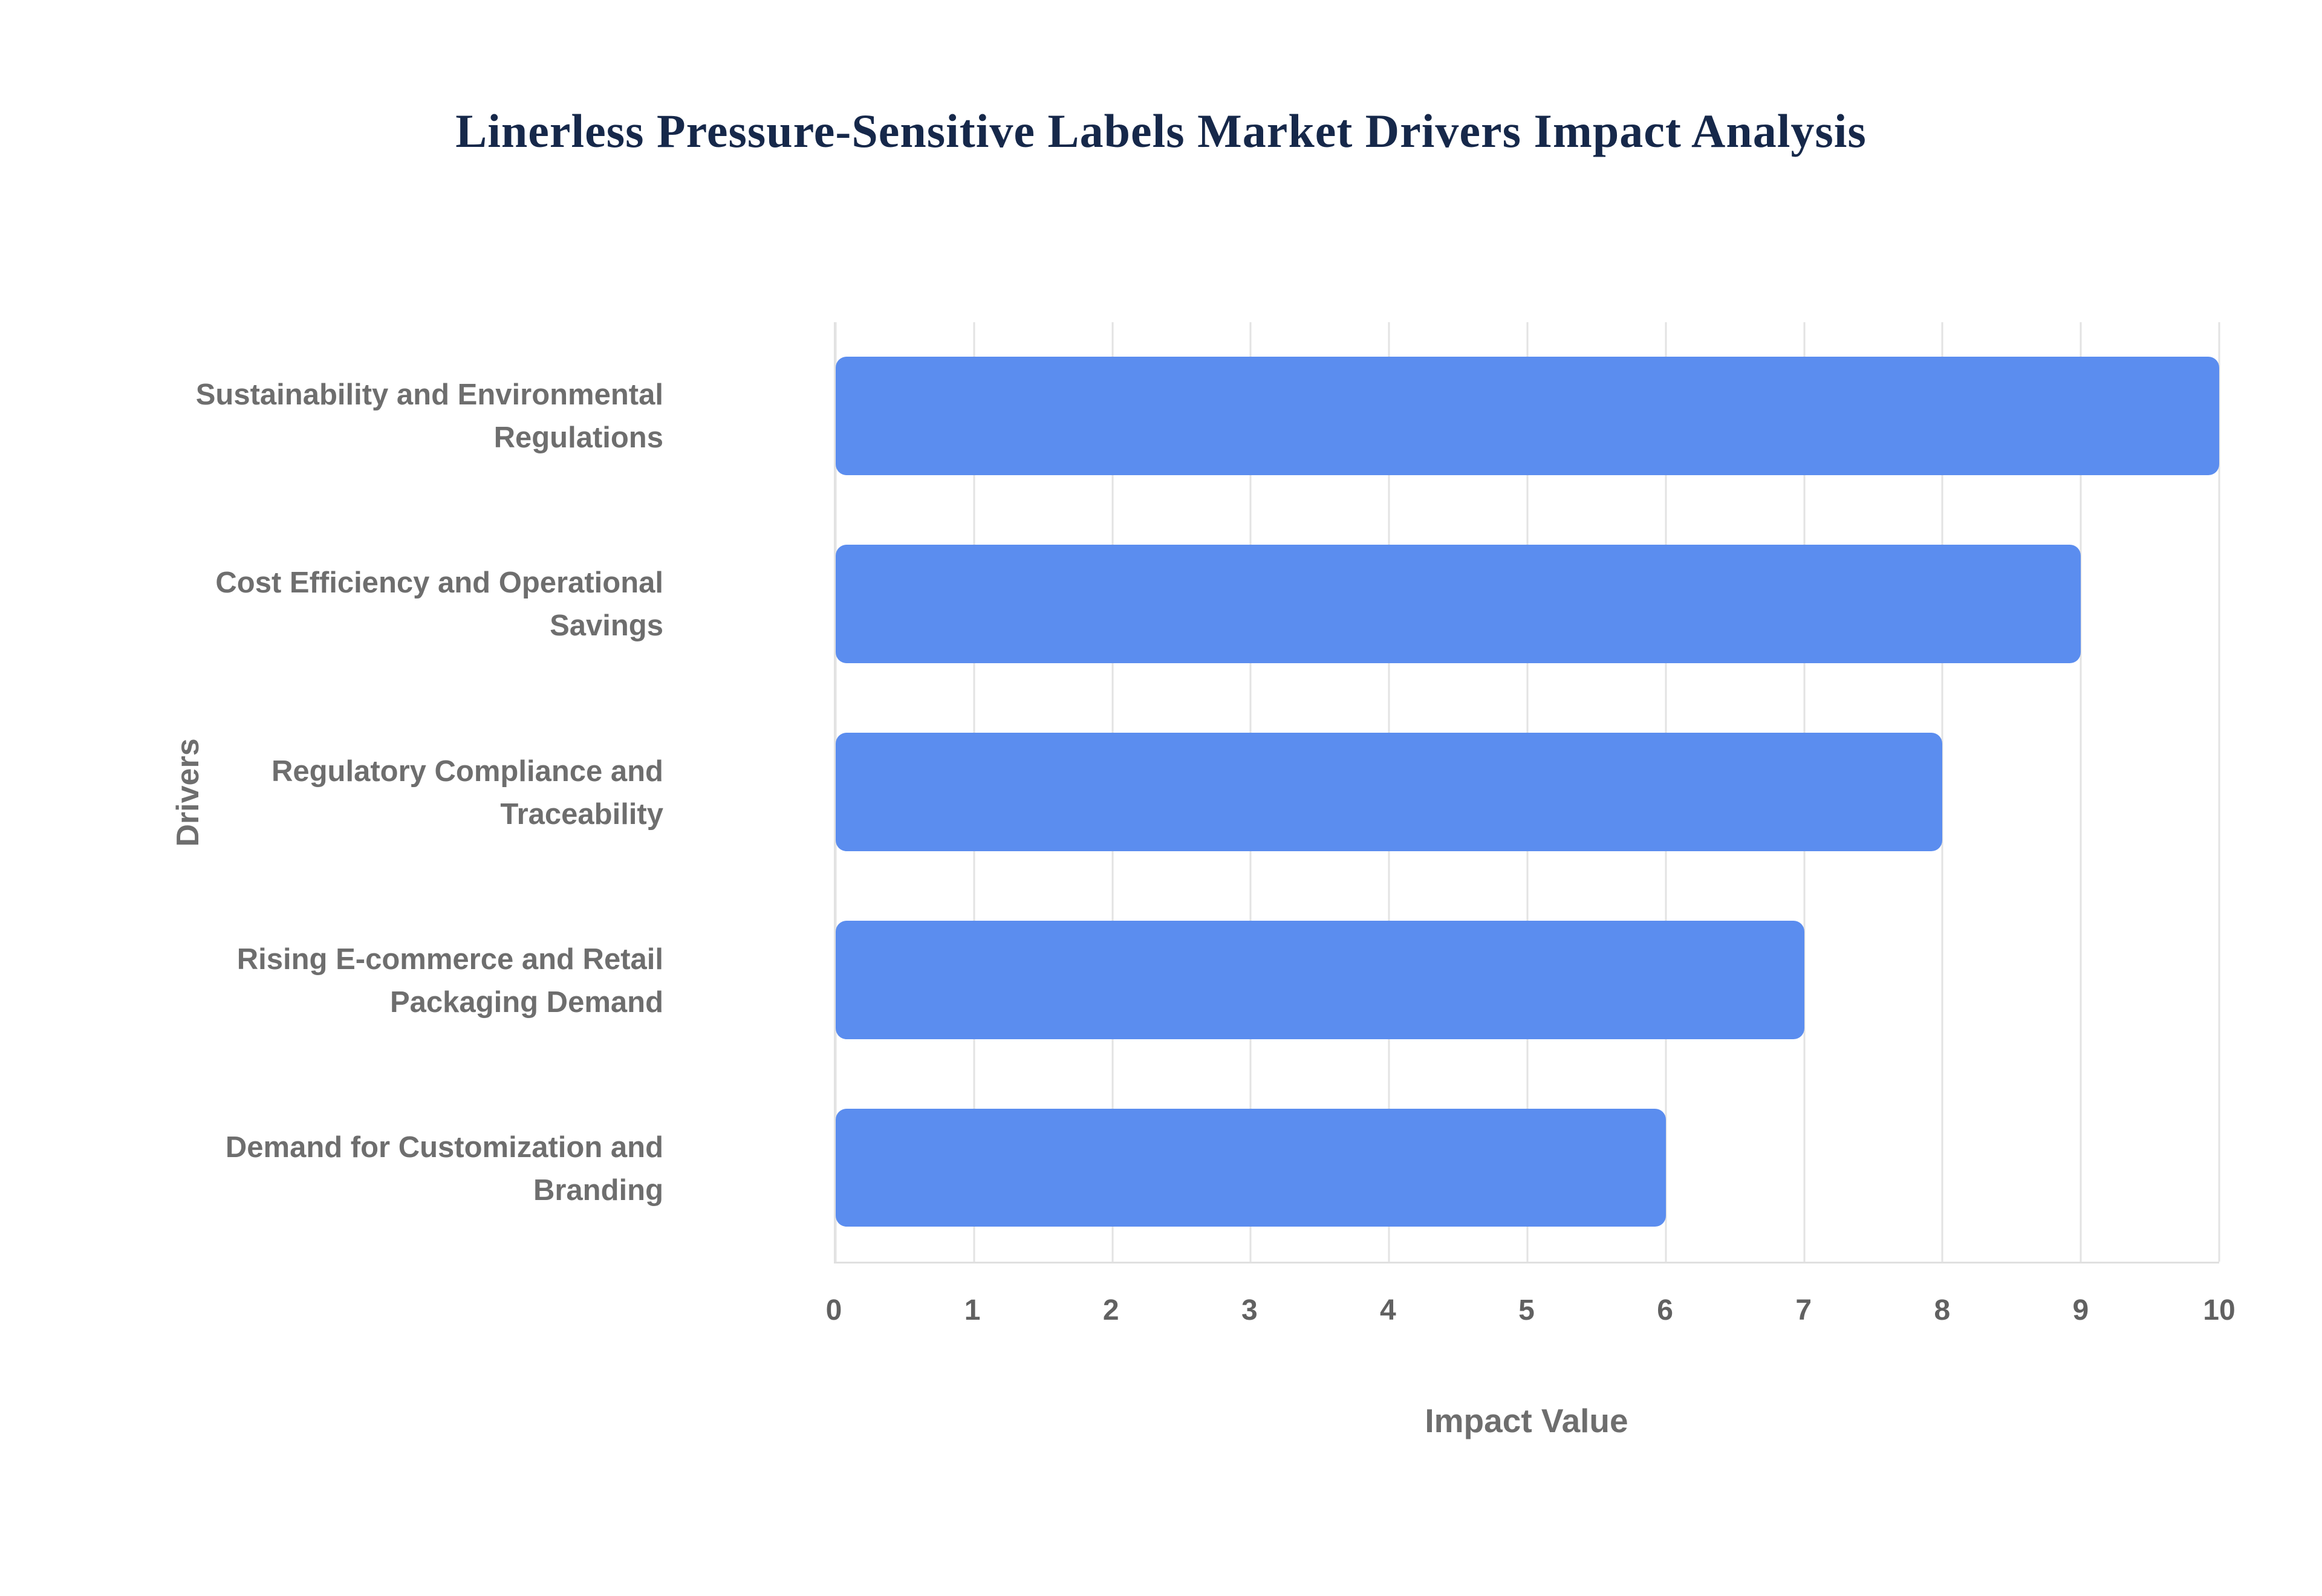  I want to click on x-axis-tick-labels: 0 1 2 3 4 5 6 7 8 9 10, so click(1531, 1315).